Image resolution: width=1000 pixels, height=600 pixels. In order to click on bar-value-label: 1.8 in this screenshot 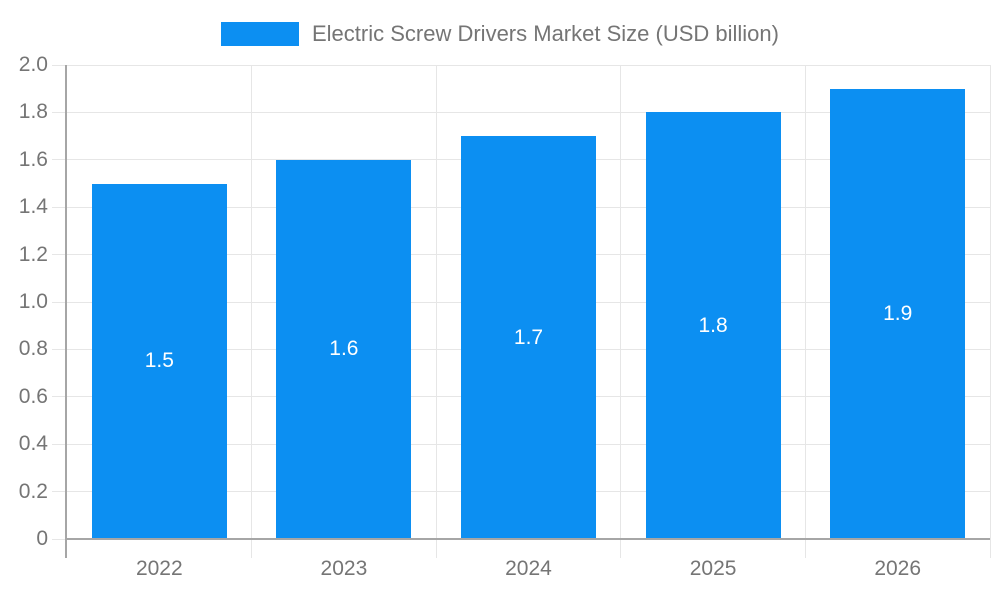, I will do `click(713, 325)`.